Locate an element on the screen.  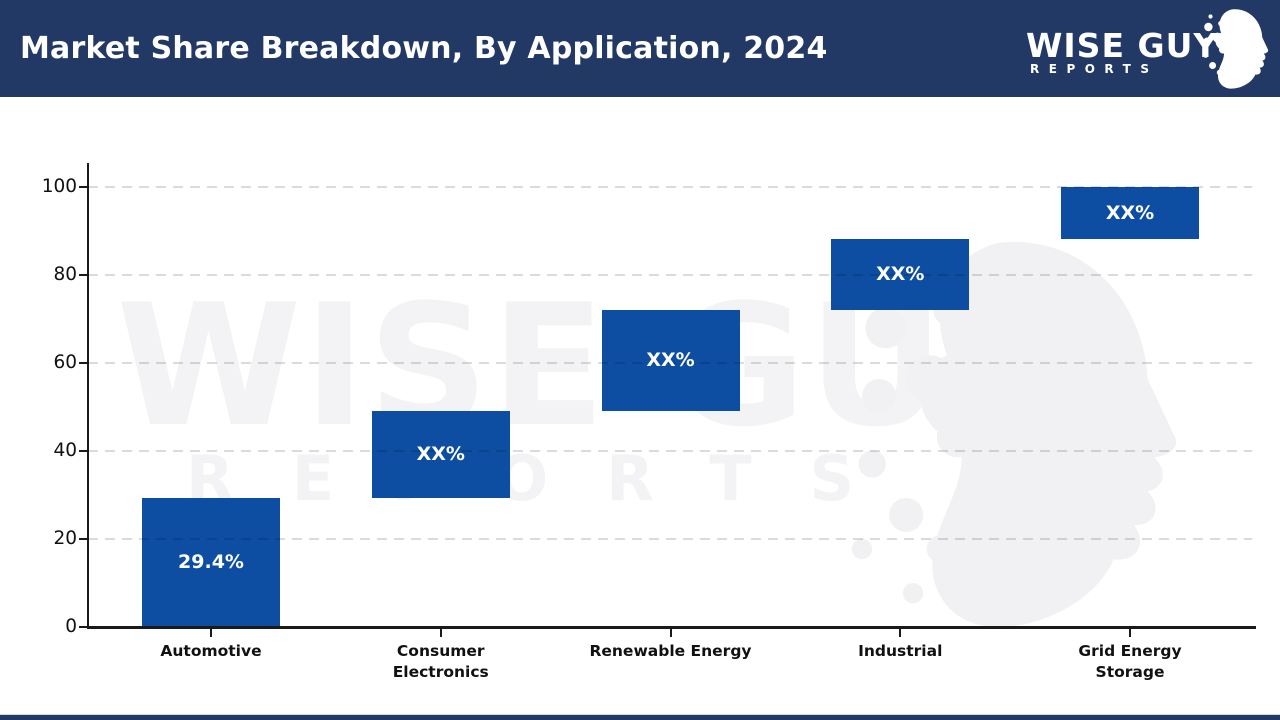
watermark-subtext: REPORTS is located at coordinates (549, 478).